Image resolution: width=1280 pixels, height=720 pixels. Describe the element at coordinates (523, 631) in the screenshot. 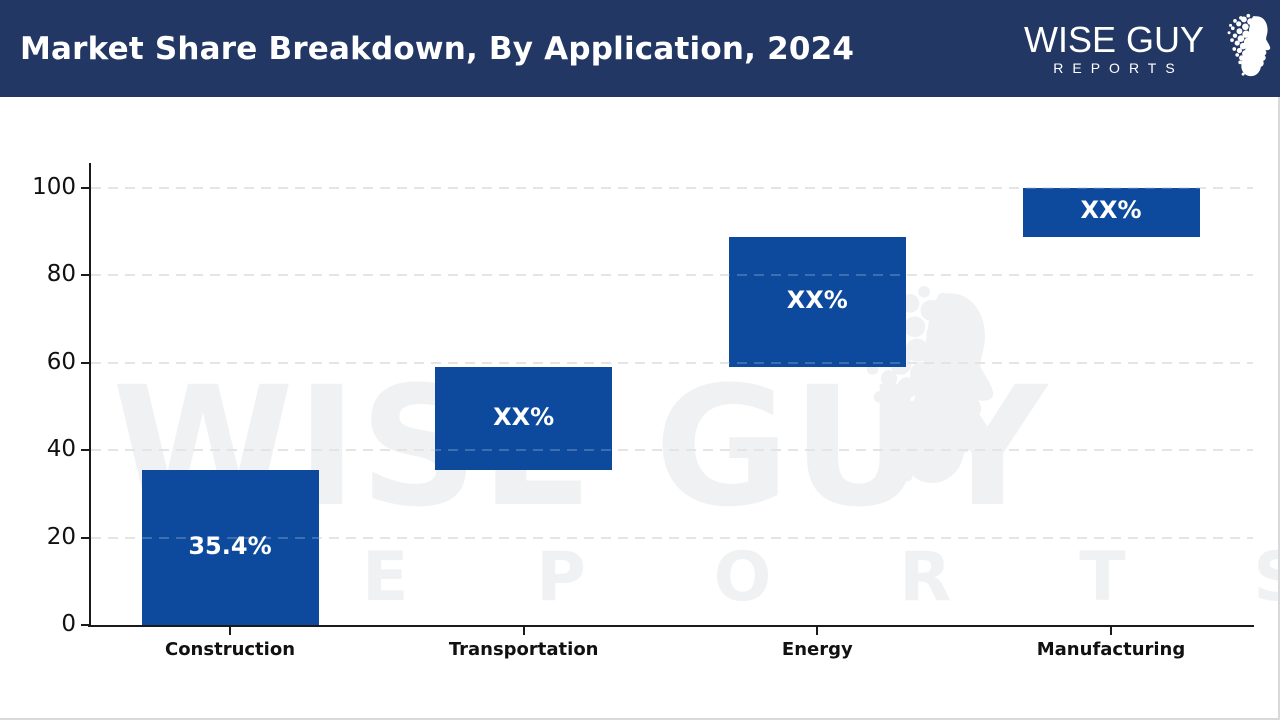

I see `x-tick-transportation` at that location.